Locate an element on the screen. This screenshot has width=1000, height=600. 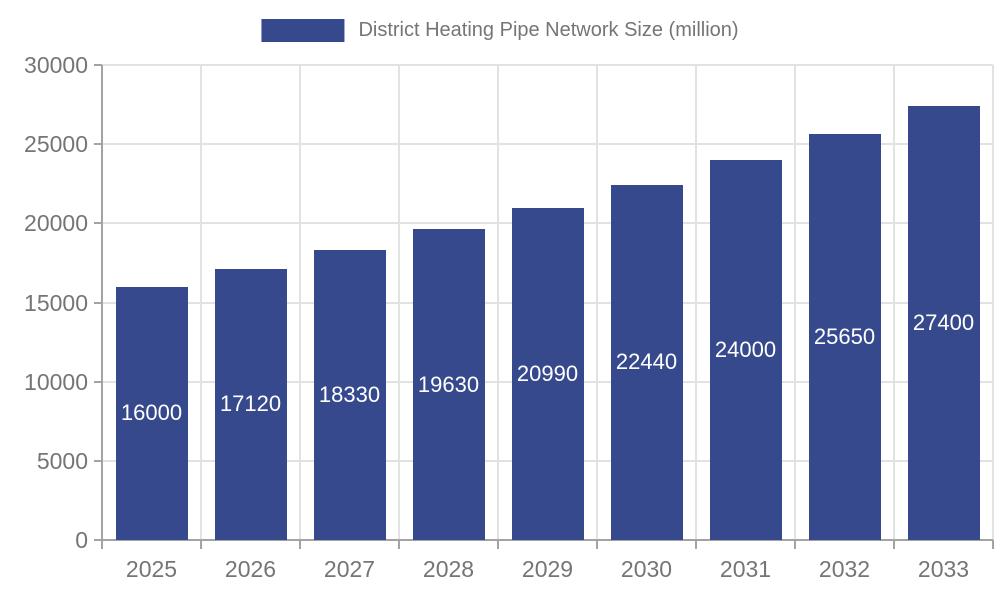
bar-value-label: 17120 is located at coordinates (250, 404).